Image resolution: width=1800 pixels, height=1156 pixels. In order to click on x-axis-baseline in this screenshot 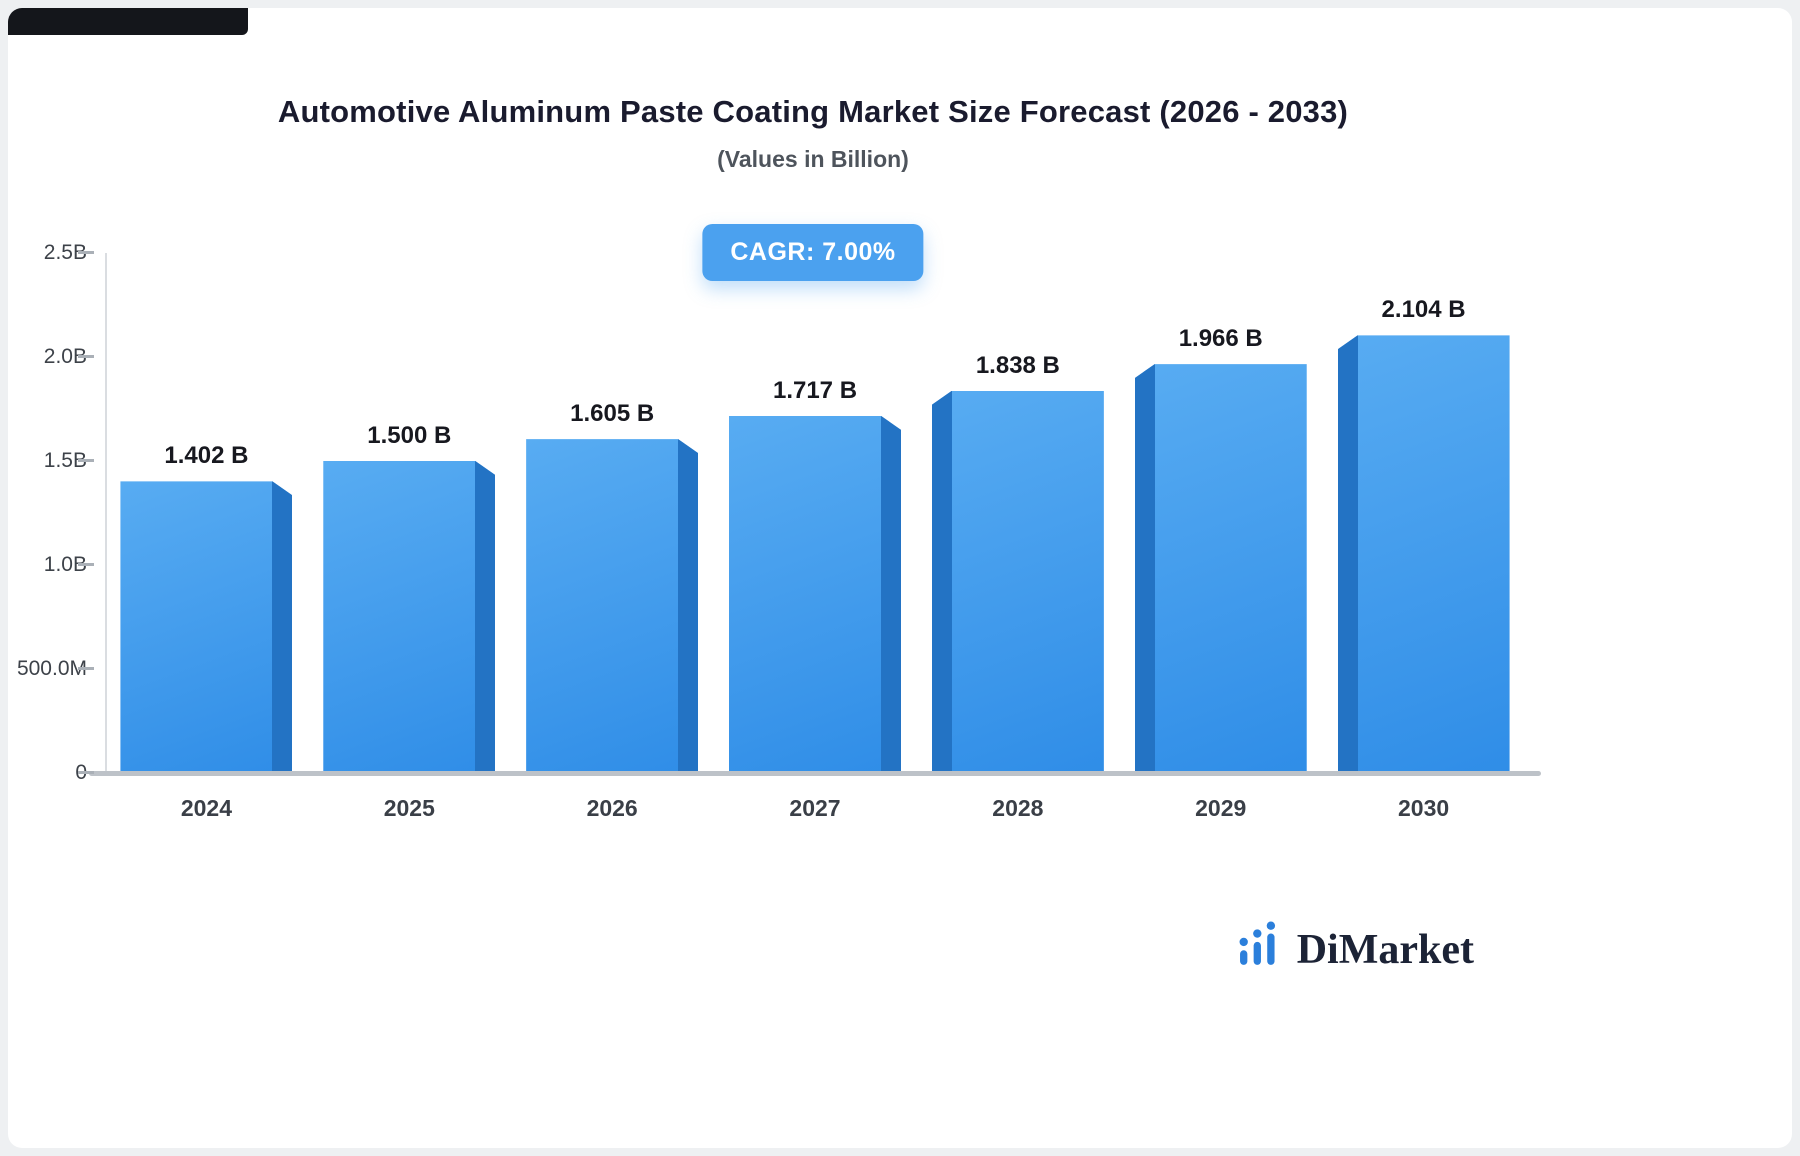, I will do `click(815, 773)`.